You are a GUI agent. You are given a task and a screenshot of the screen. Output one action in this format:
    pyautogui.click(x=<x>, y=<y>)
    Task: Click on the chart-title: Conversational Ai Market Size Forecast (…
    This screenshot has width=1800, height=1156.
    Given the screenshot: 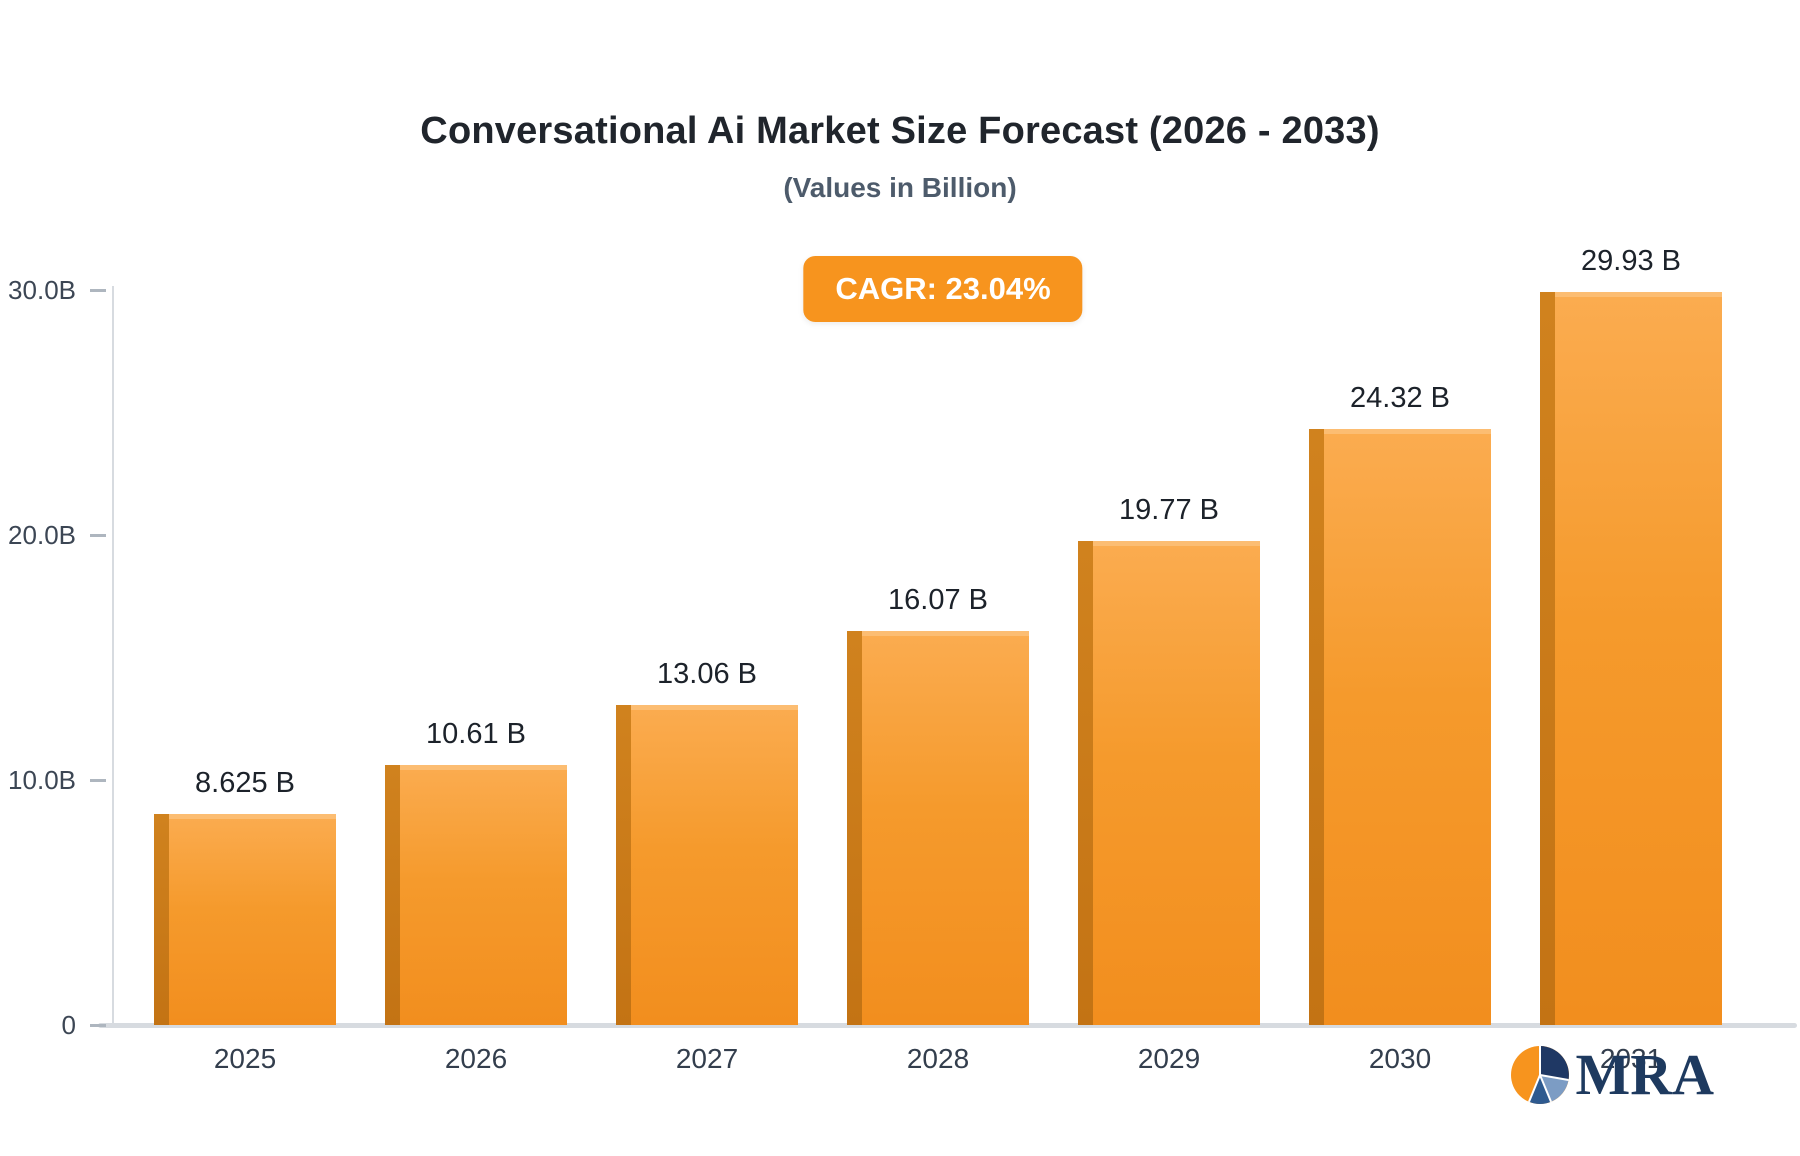 What is the action you would take?
    pyautogui.click(x=900, y=131)
    